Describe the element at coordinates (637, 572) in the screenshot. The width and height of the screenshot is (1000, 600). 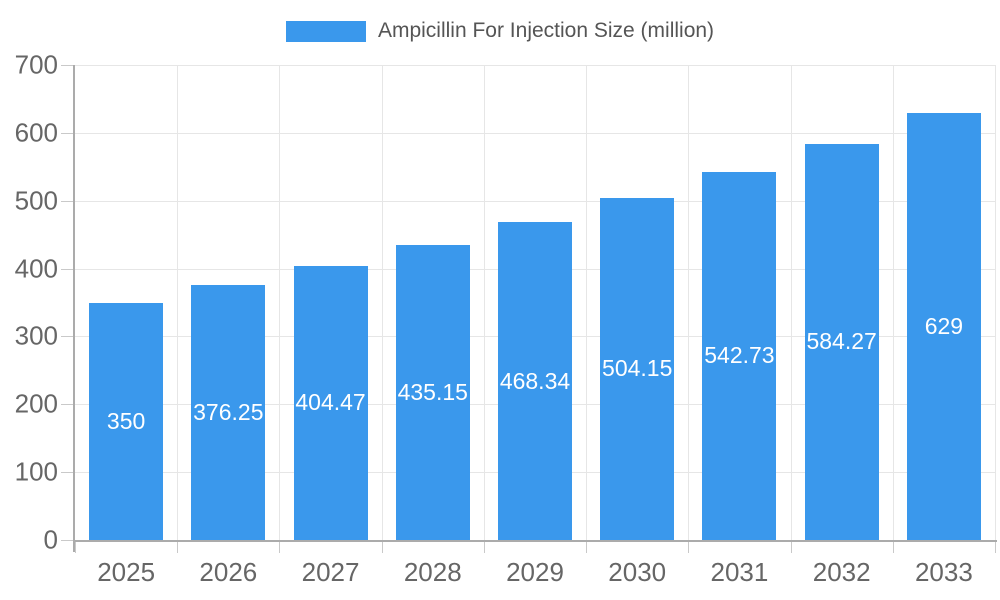
I see `x-axis-tick-label: 2030` at that location.